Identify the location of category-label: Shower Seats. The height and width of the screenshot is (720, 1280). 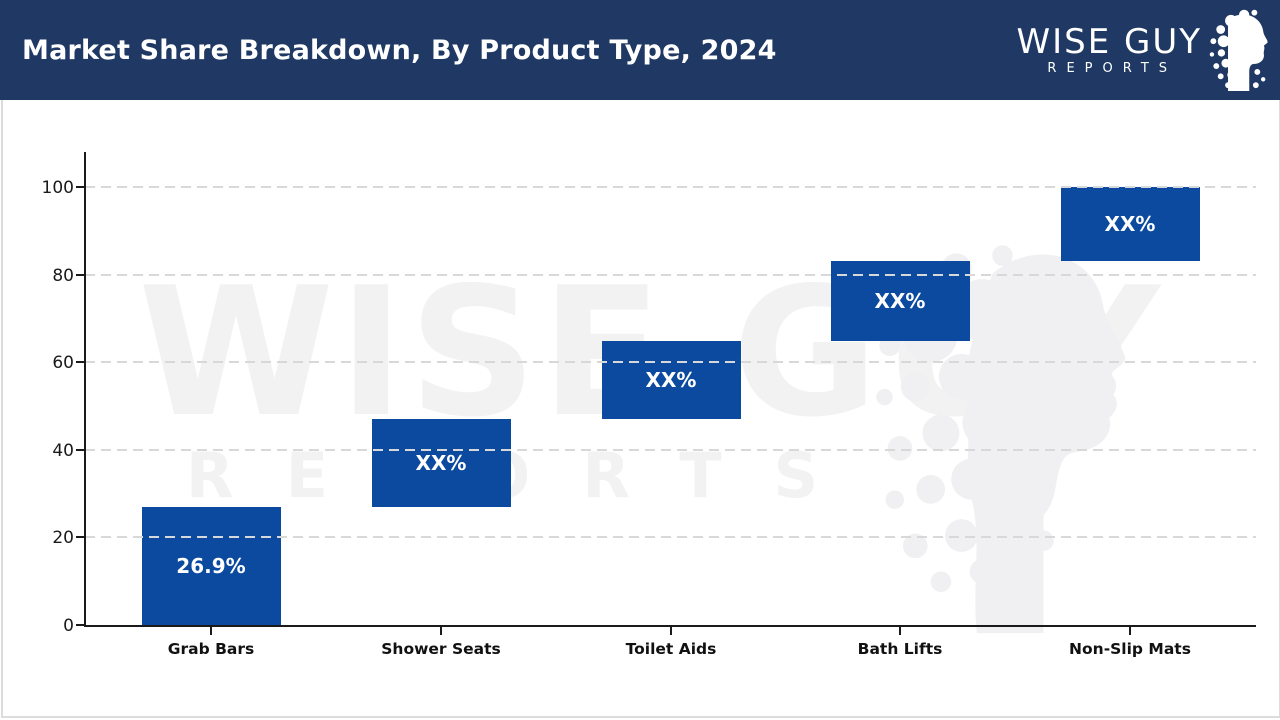
(441, 649).